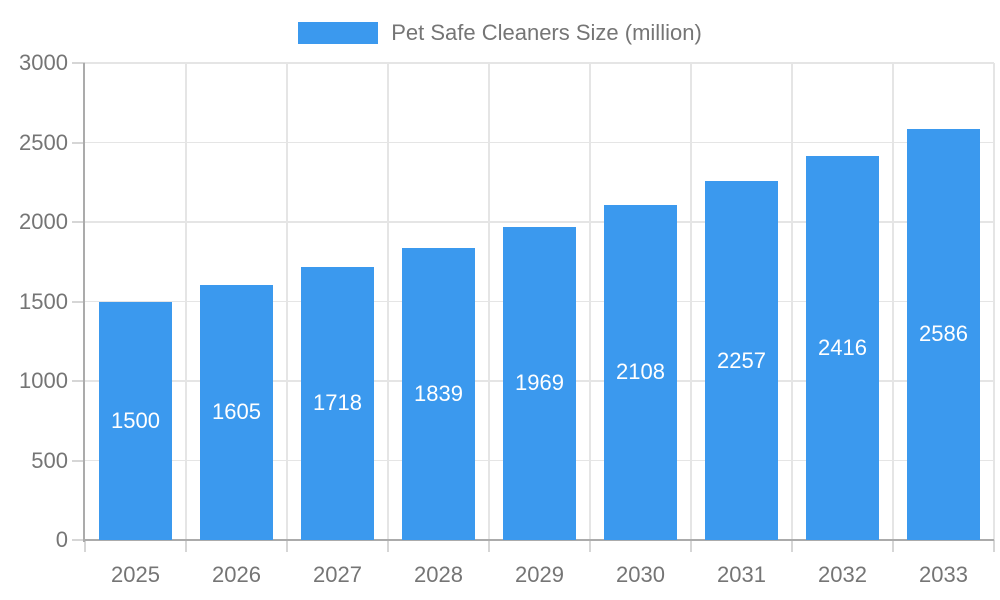  I want to click on legend: Pet Safe Cleaners Size (million), so click(500, 33).